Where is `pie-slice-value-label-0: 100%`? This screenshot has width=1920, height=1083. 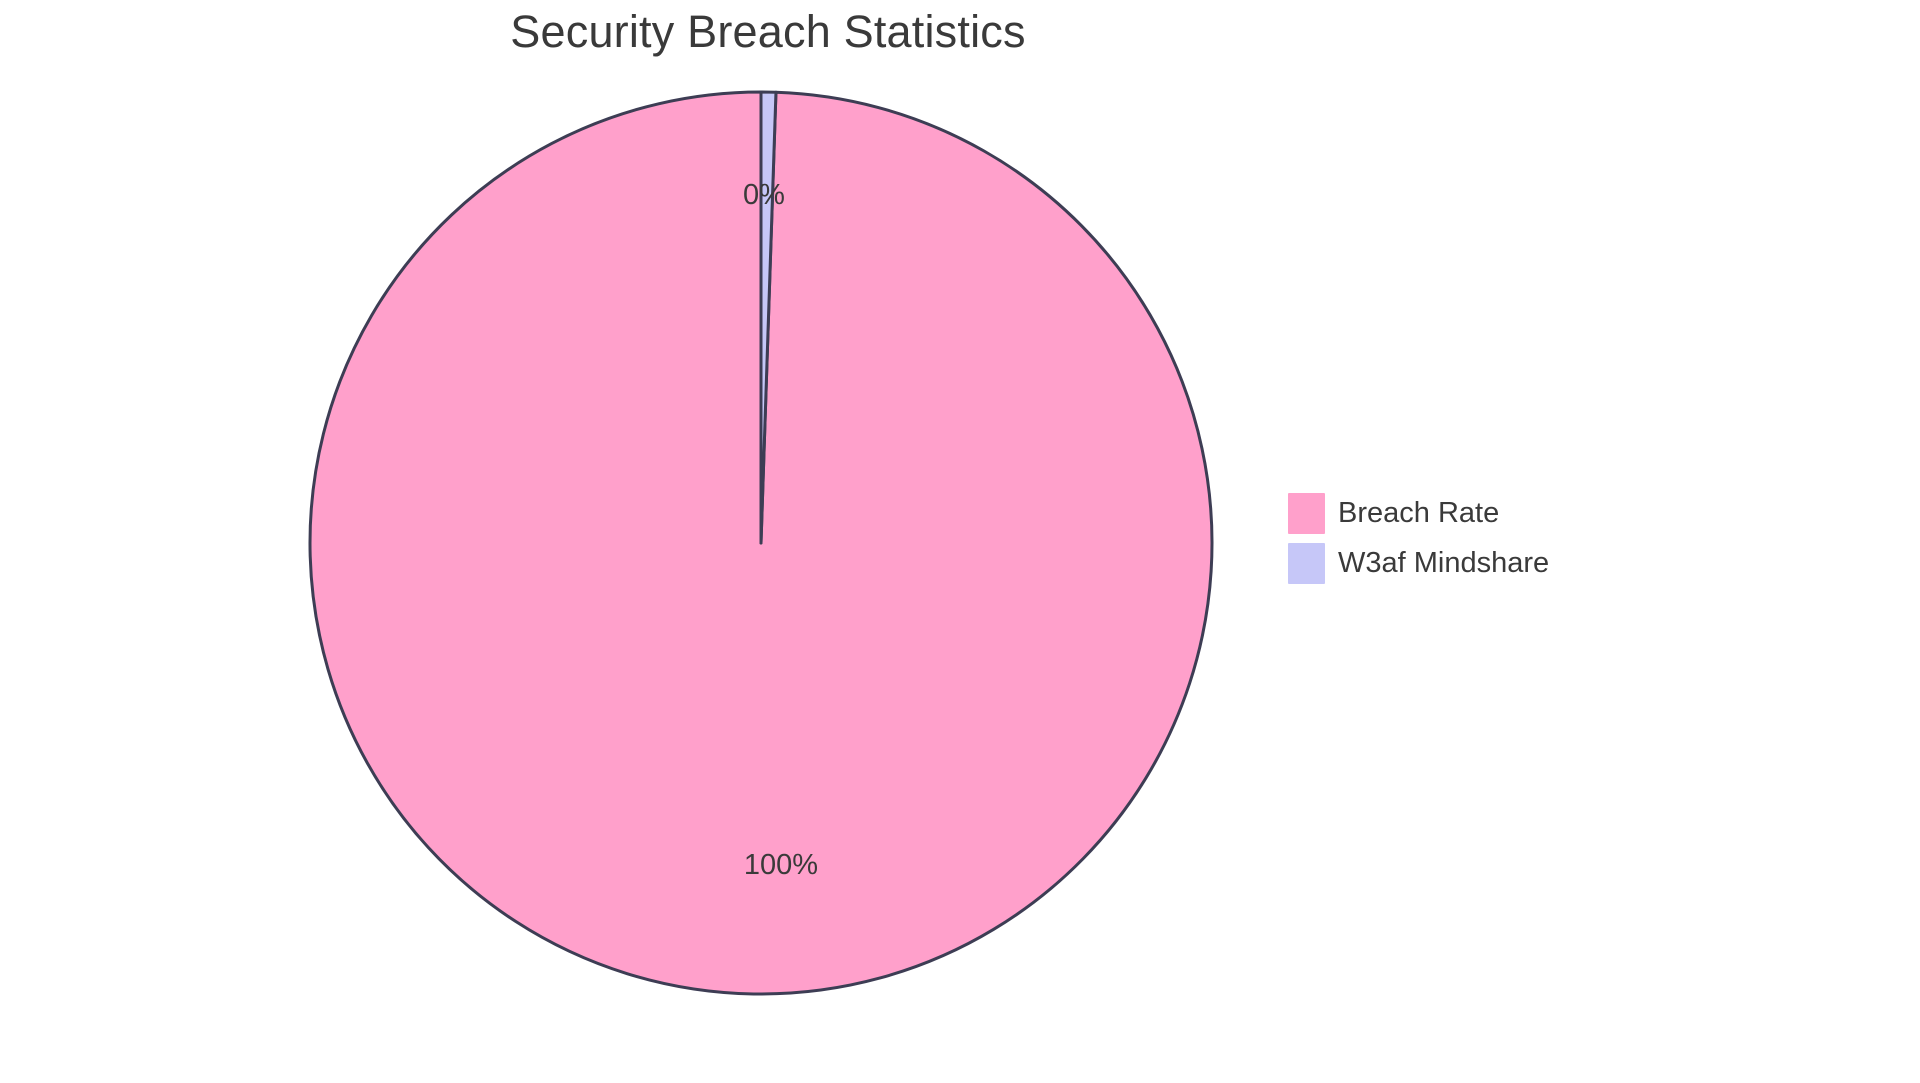 pie-slice-value-label-0: 100% is located at coordinates (781, 865).